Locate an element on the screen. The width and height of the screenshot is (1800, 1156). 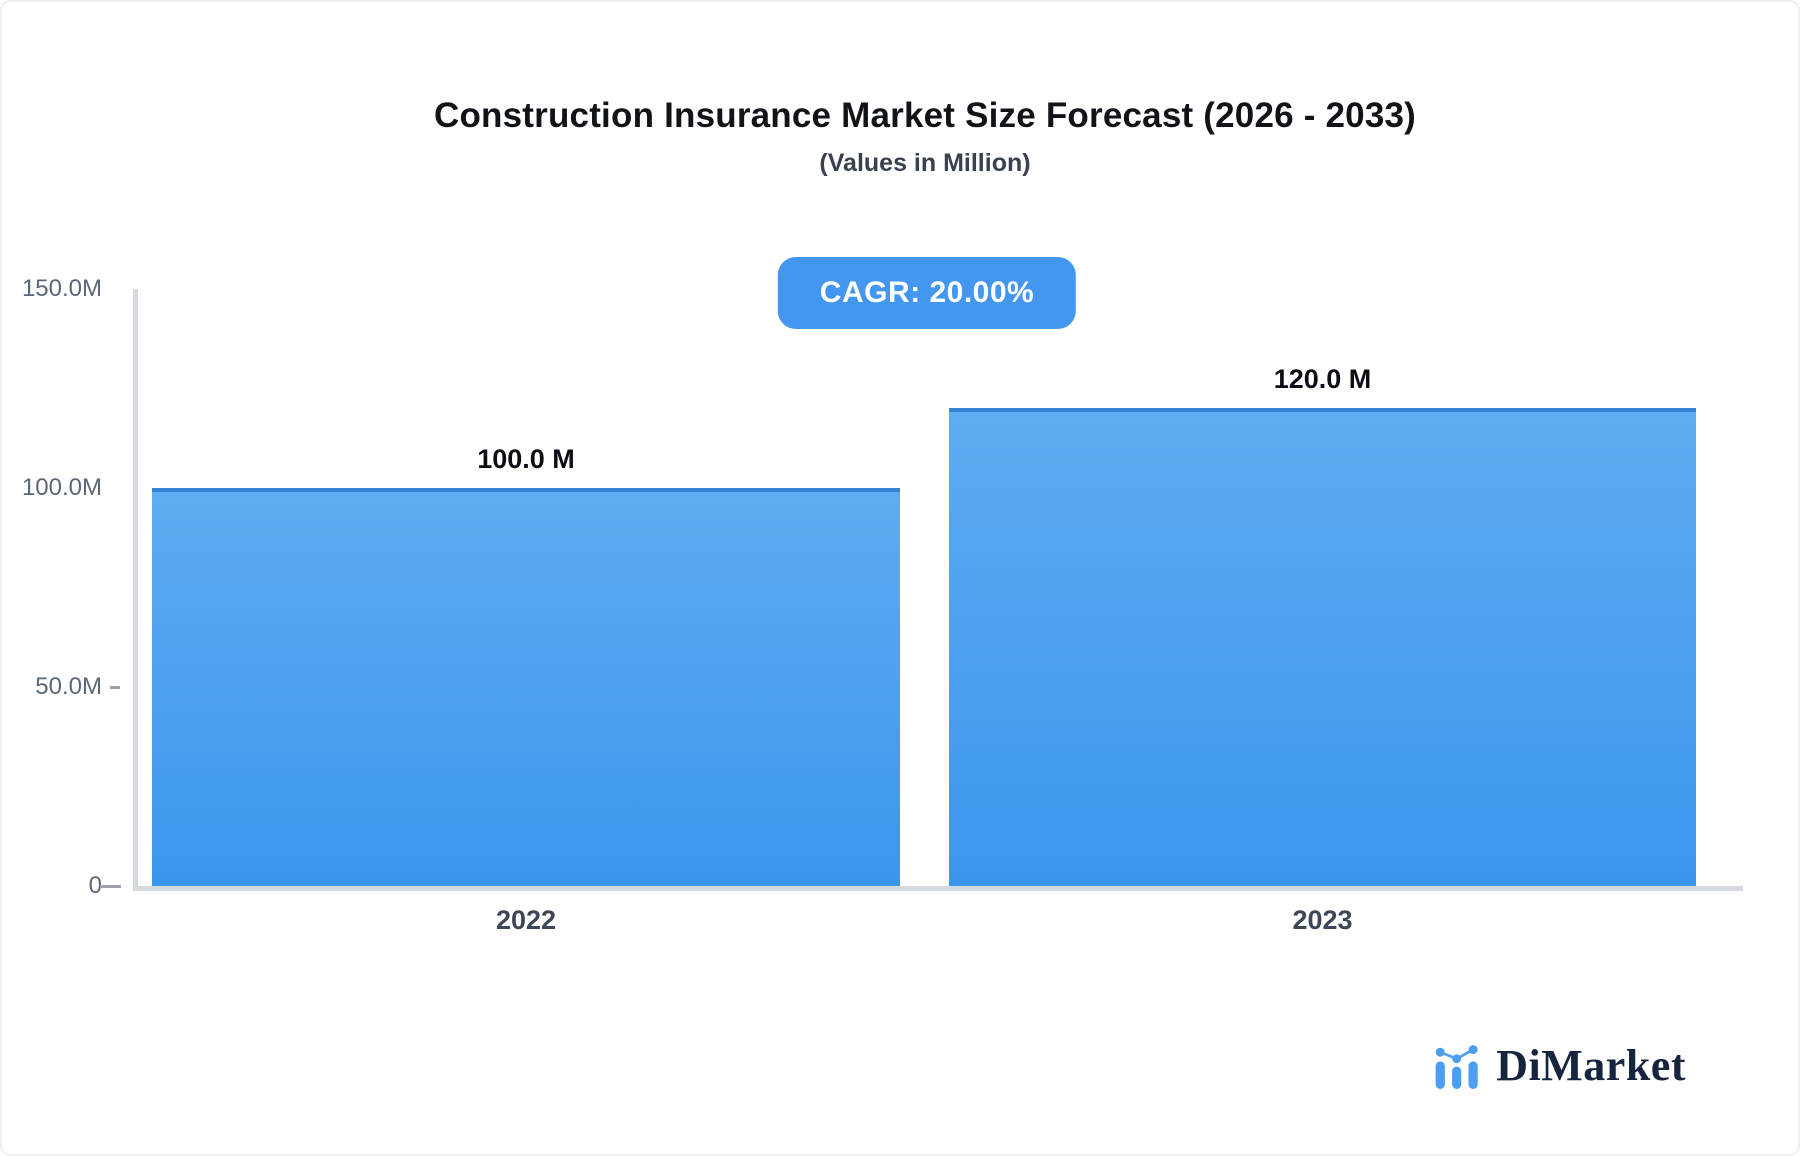
y-axis-line is located at coordinates (135, 590).